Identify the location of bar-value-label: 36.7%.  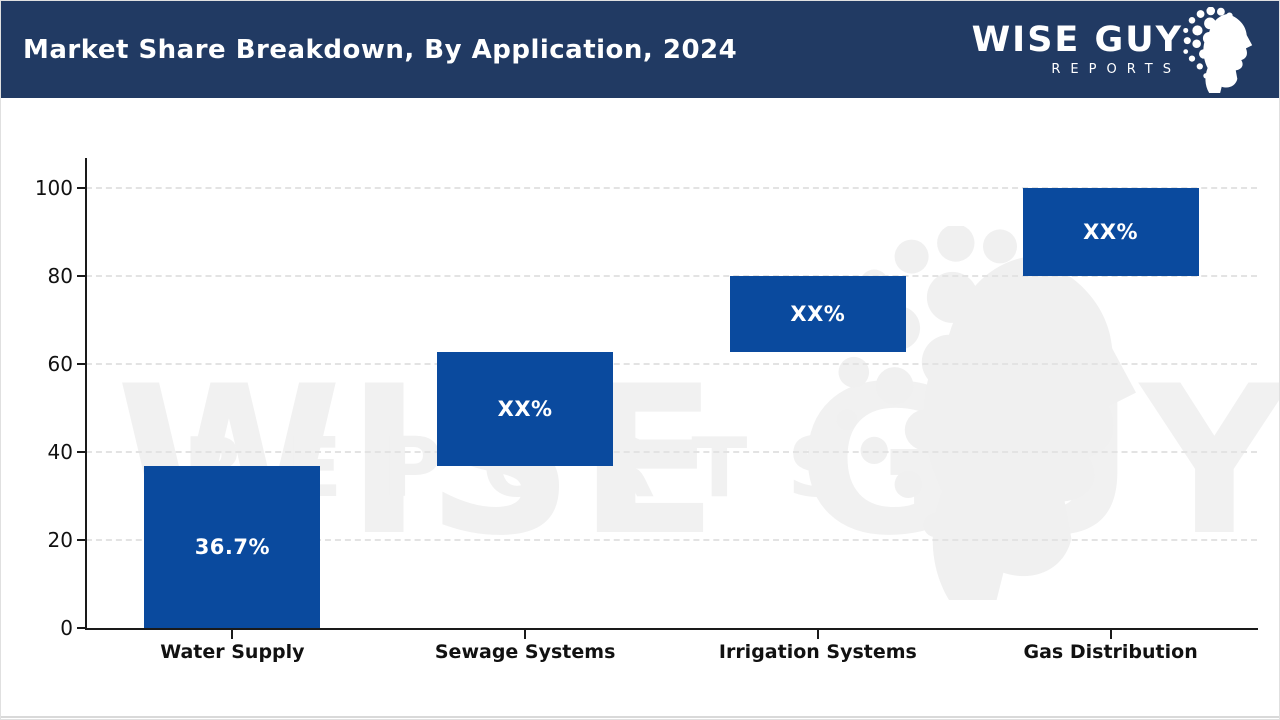
(232, 547).